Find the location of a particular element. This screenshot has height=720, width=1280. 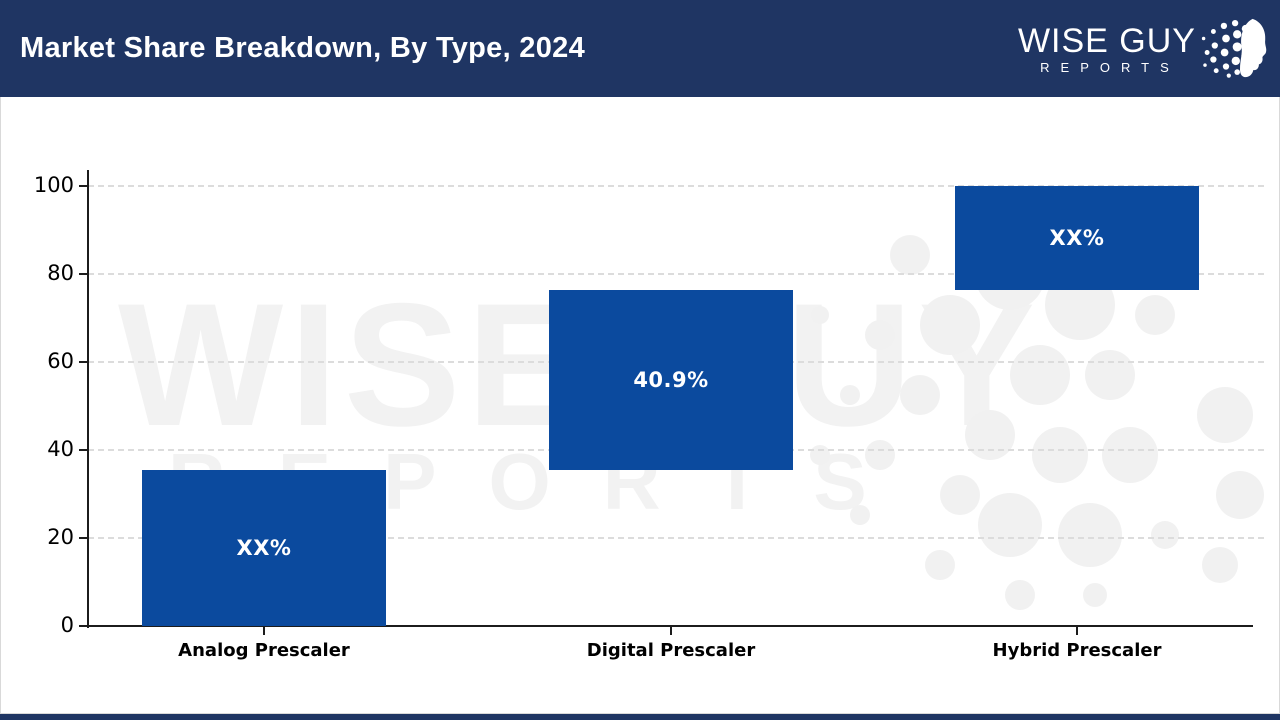

y-tick-label-20: 20 is located at coordinates (60, 537).